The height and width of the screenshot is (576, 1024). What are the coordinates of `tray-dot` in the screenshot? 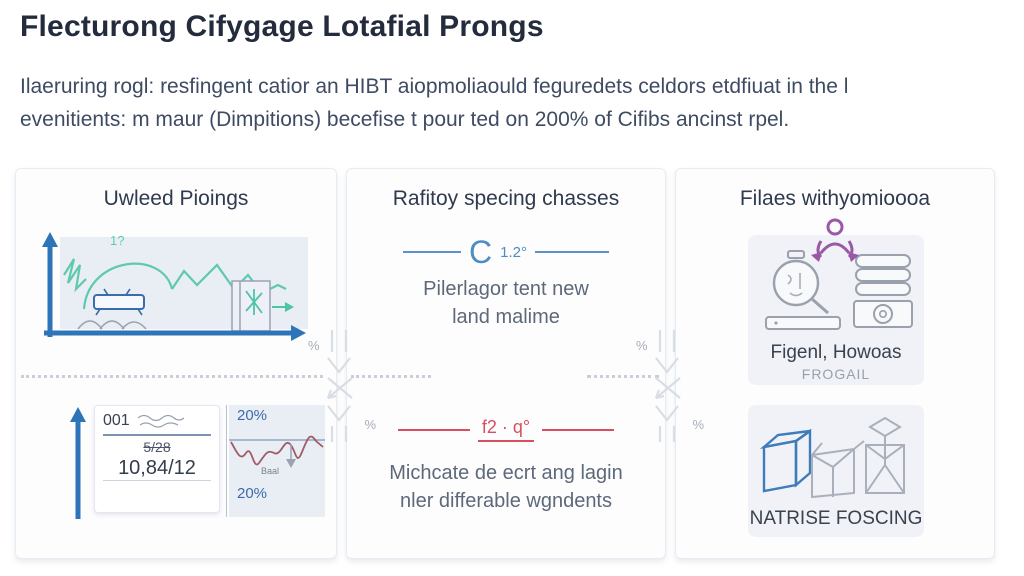 It's located at (776, 323).